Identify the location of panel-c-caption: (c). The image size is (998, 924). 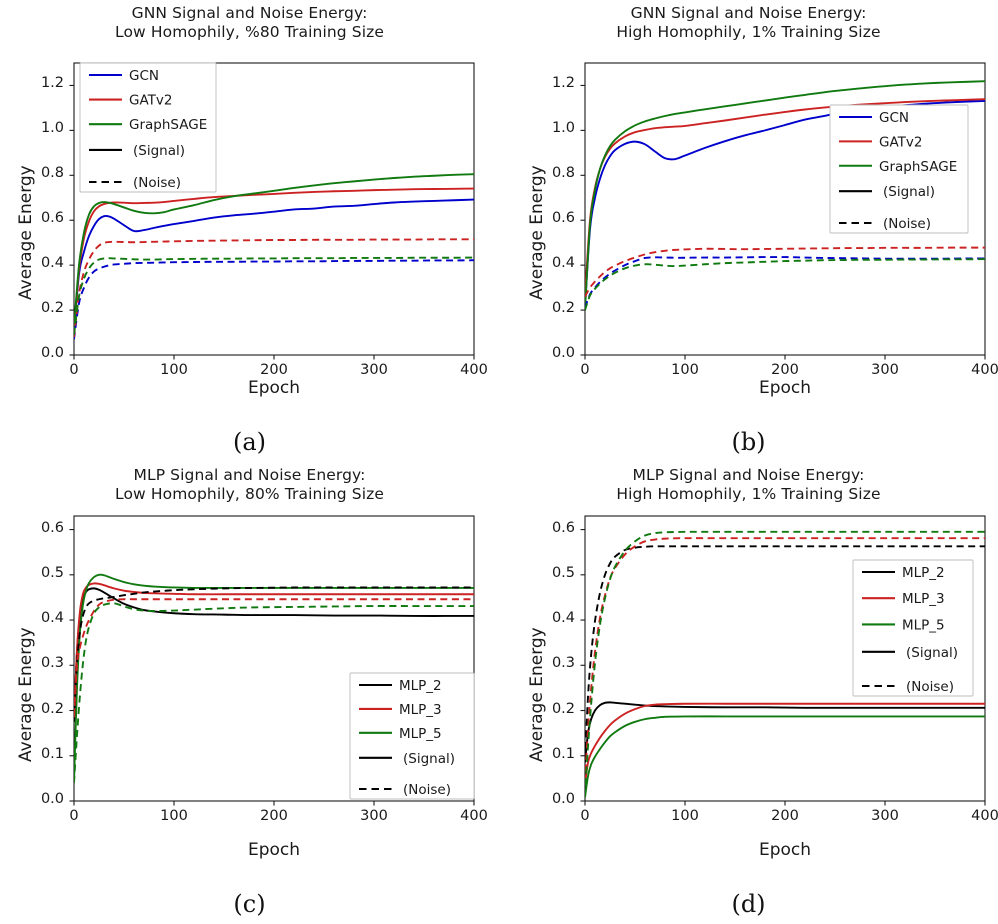
(249, 904).